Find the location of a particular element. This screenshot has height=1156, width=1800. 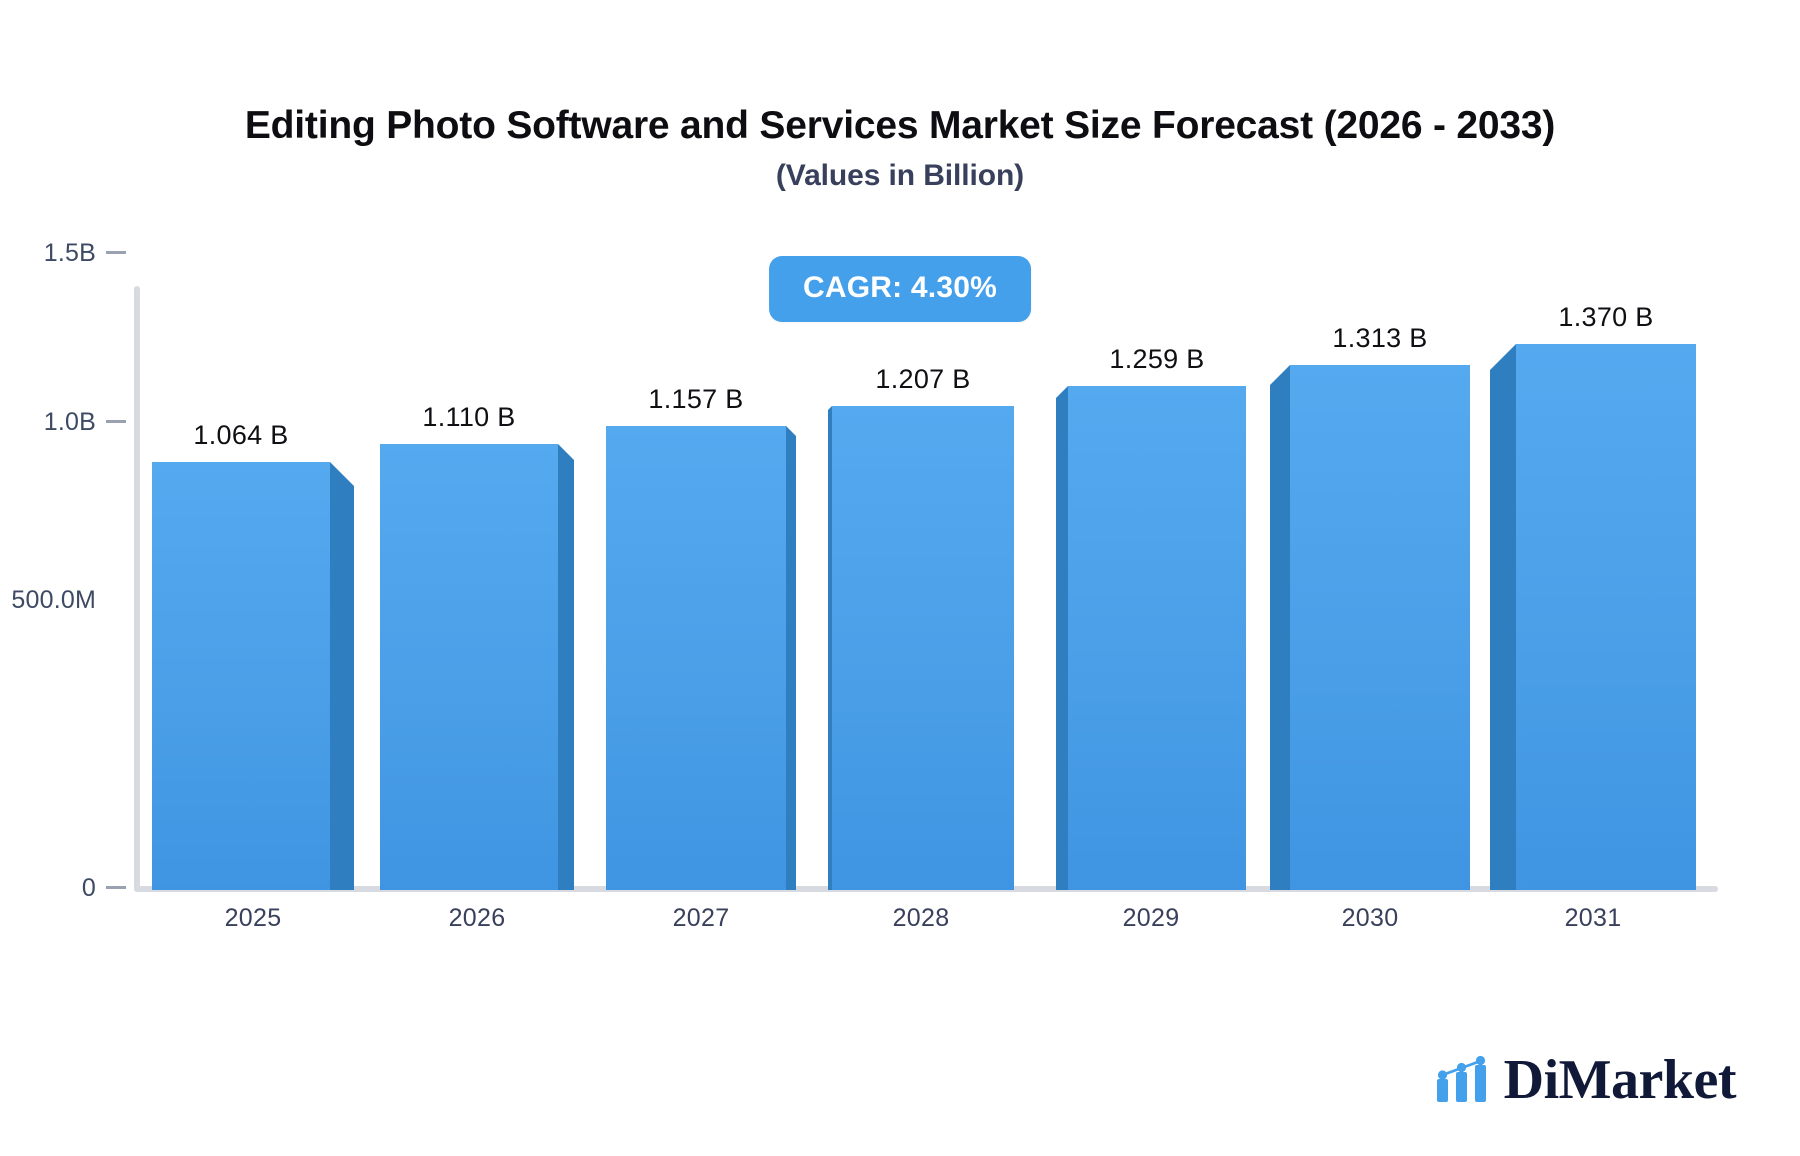

bar-group-2029: 1.259 B is located at coordinates (1151, 617).